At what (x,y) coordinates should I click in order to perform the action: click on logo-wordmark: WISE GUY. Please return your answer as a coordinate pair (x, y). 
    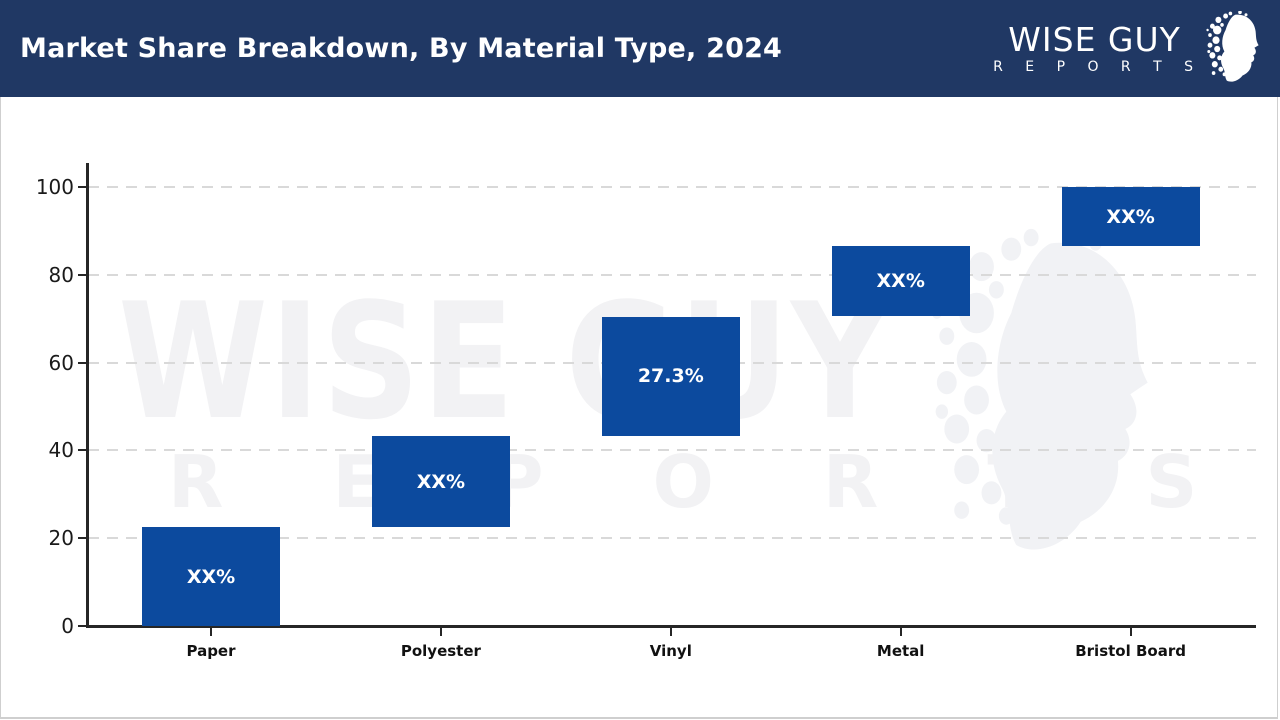
    Looking at the image, I should click on (1094, 39).